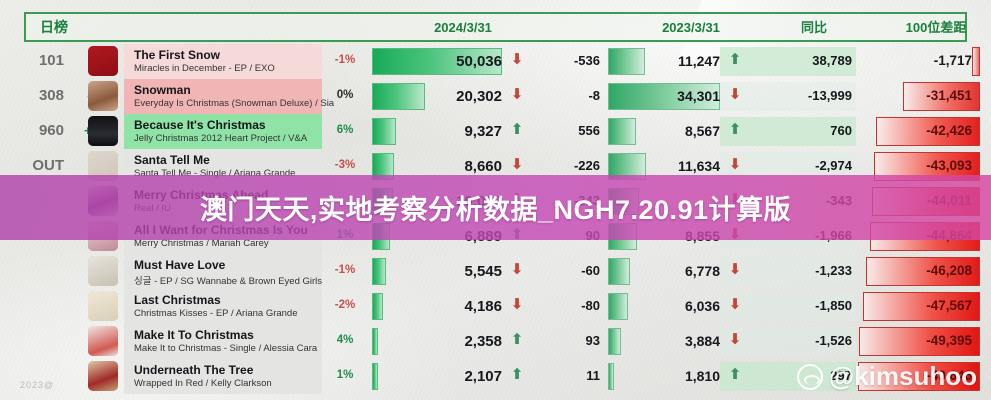 The height and width of the screenshot is (400, 991). Describe the element at coordinates (172, 160) in the screenshot. I see `song-title: Santa Tell Me` at that location.